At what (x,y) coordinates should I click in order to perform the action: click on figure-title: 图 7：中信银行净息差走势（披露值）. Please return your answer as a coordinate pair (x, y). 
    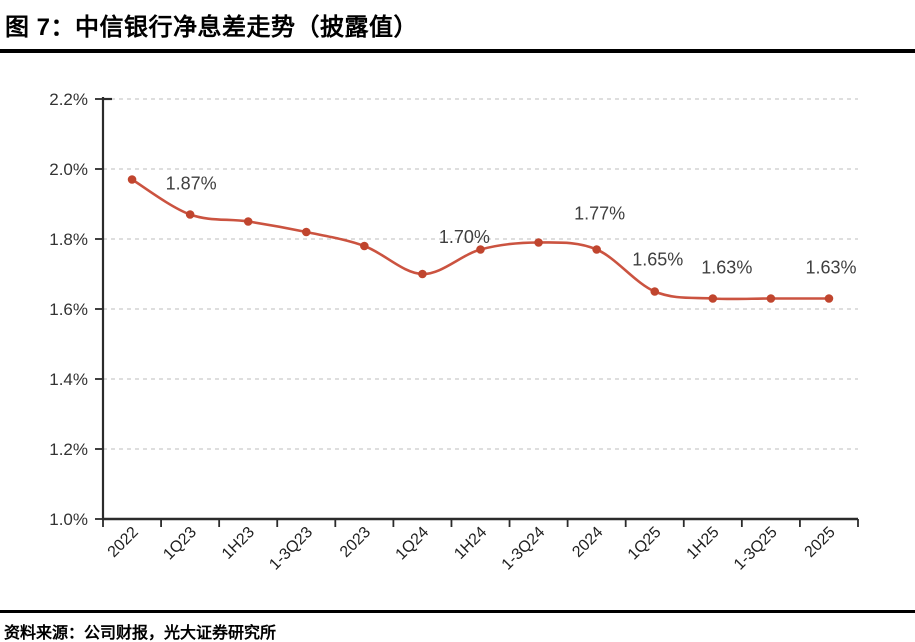
    Looking at the image, I should click on (212, 27).